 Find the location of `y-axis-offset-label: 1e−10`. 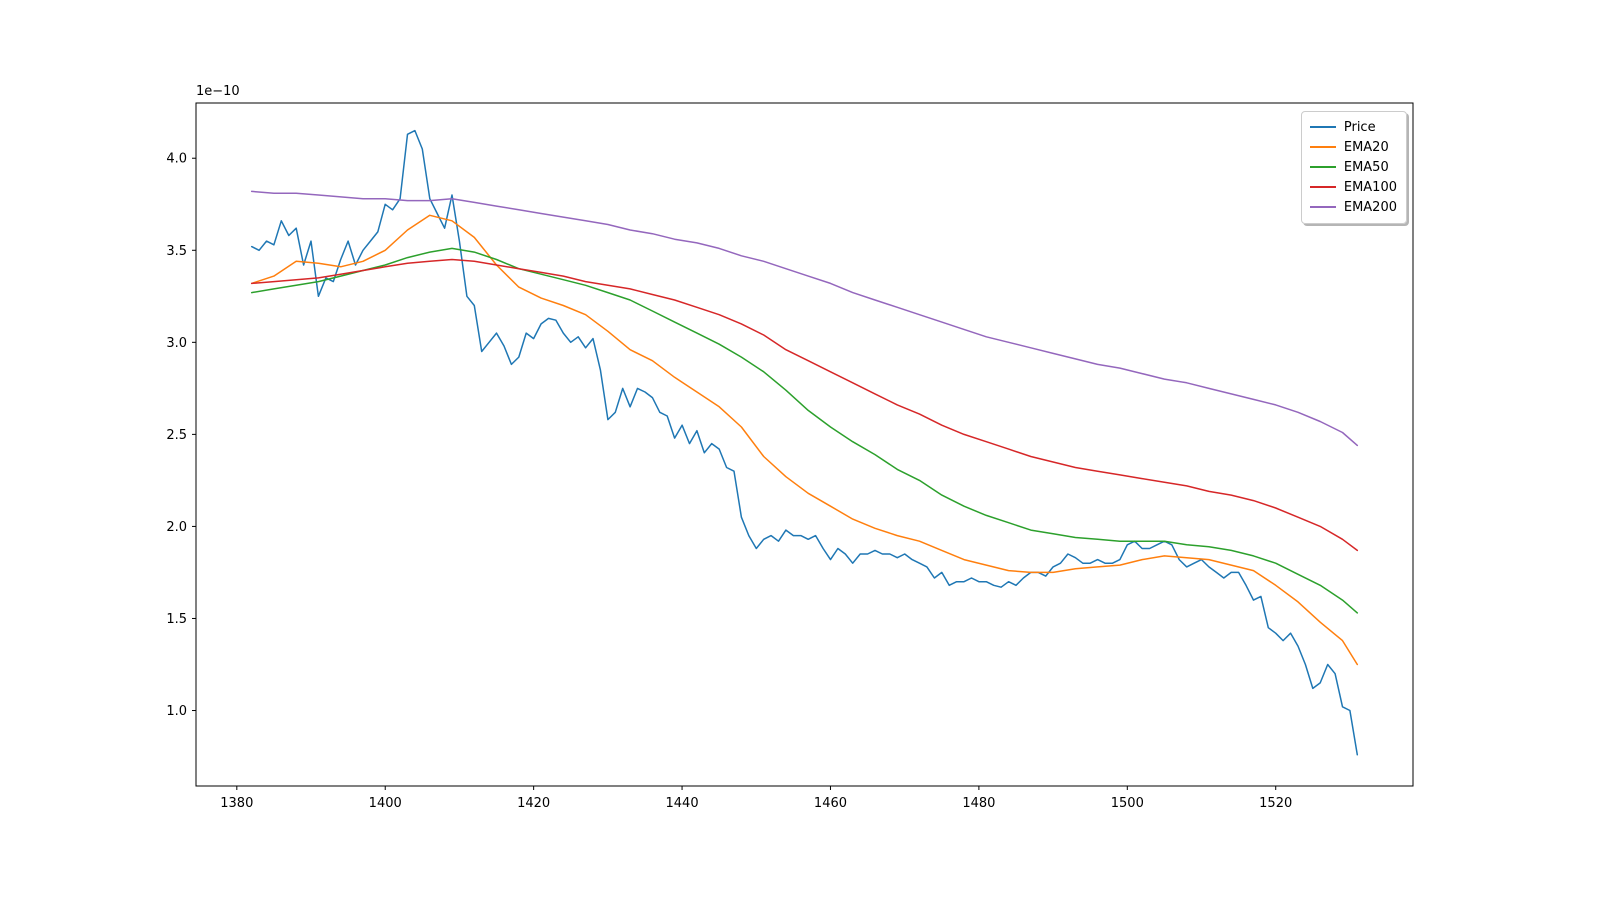

y-axis-offset-label: 1e−10 is located at coordinates (218, 91).